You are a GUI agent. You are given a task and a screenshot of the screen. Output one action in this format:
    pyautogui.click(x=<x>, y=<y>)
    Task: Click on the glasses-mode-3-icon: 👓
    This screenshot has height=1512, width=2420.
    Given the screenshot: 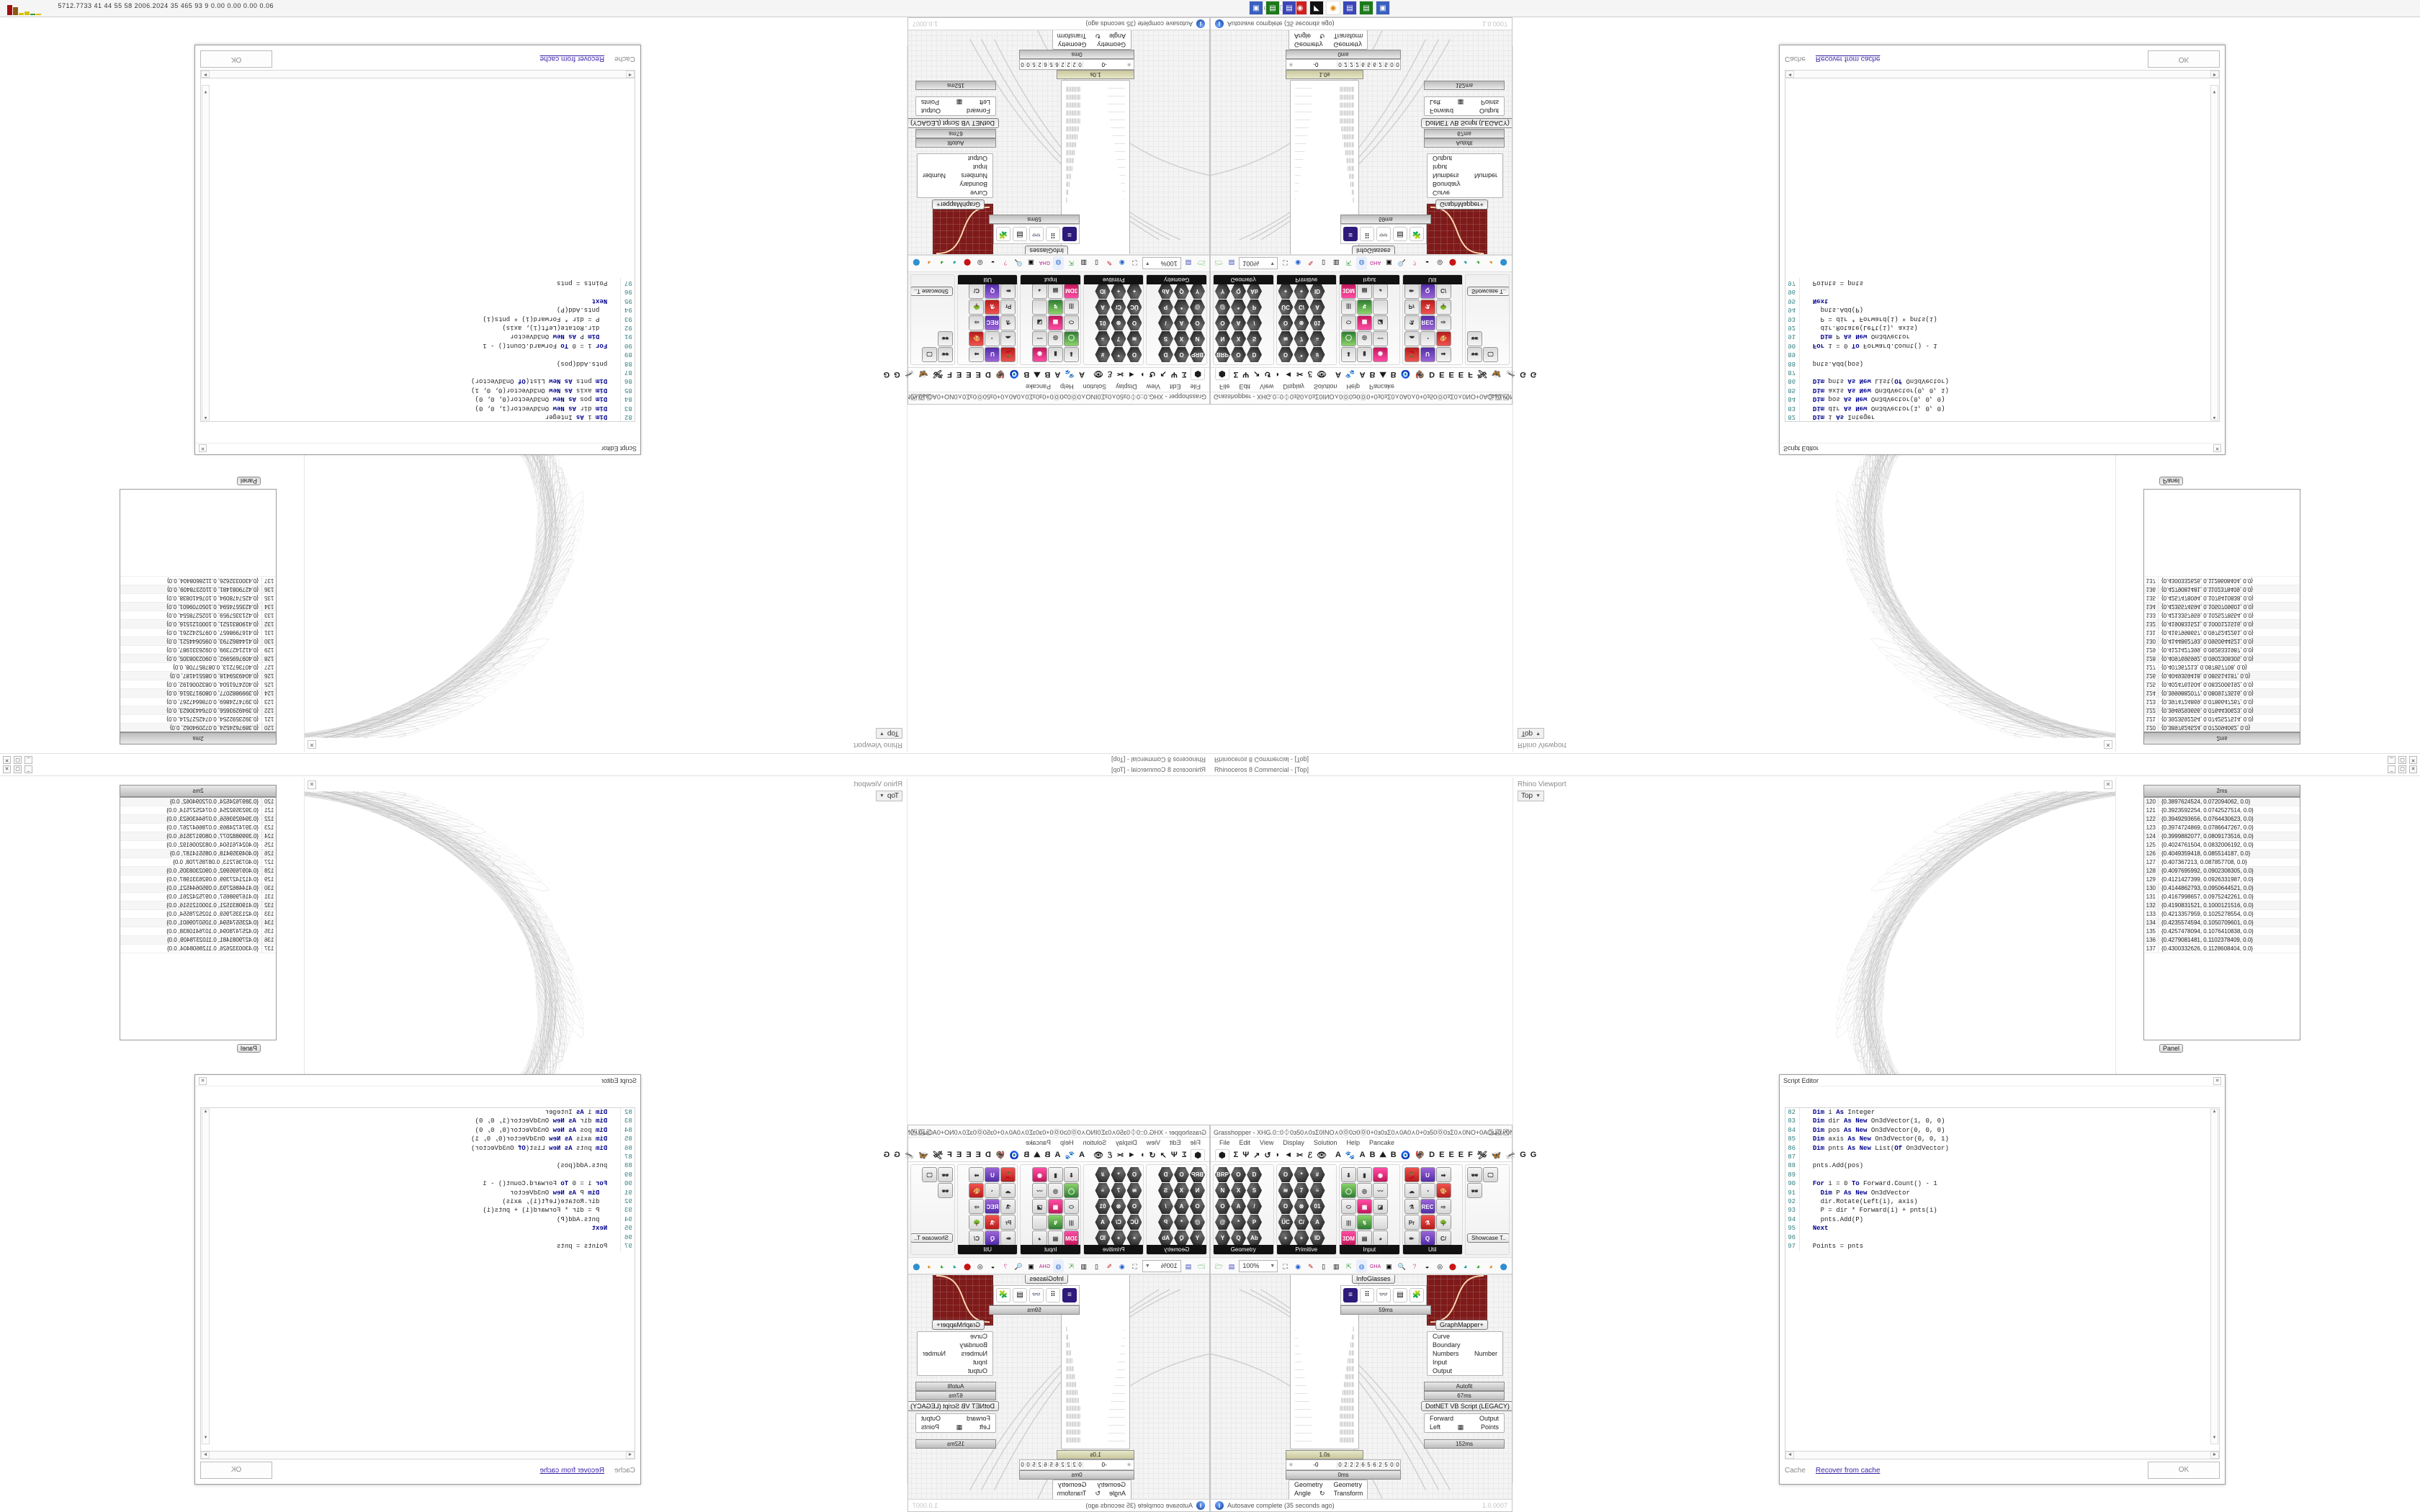 What is the action you would take?
    pyautogui.click(x=1383, y=234)
    